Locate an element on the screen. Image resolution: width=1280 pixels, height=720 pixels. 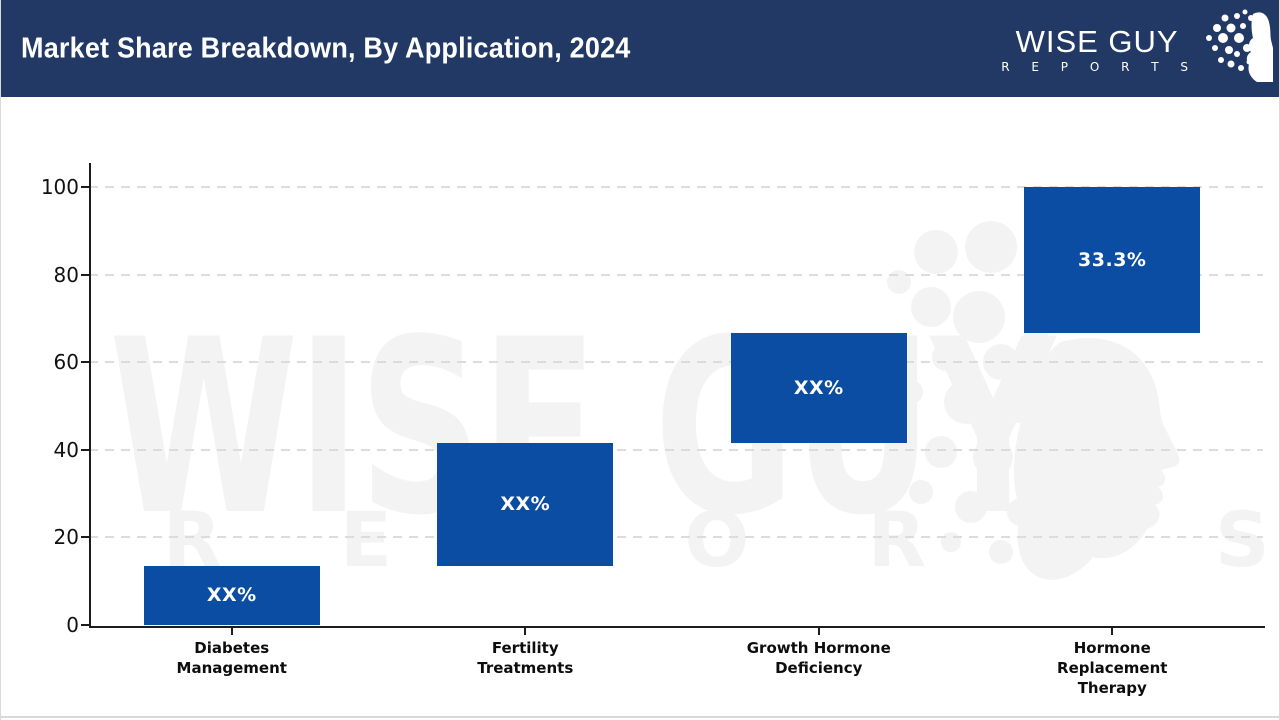
category-label-1: Fertility Treatments is located at coordinates (525, 658).